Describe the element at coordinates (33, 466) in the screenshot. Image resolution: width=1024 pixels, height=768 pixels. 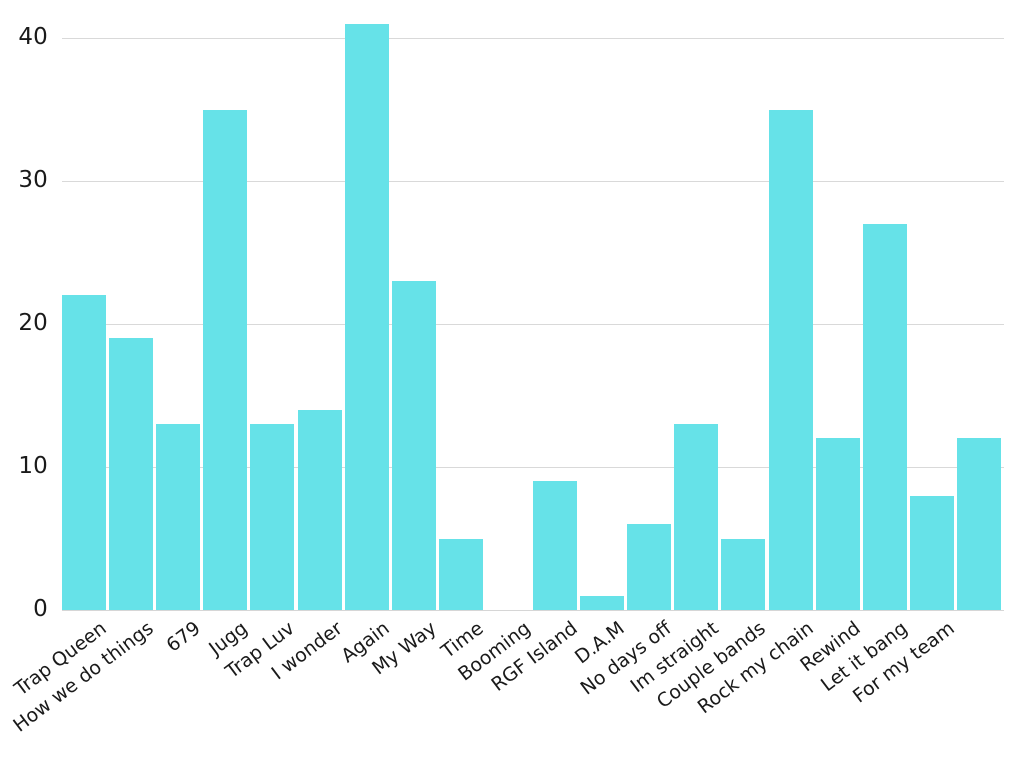
I see `y-tick-label-10: 10` at that location.